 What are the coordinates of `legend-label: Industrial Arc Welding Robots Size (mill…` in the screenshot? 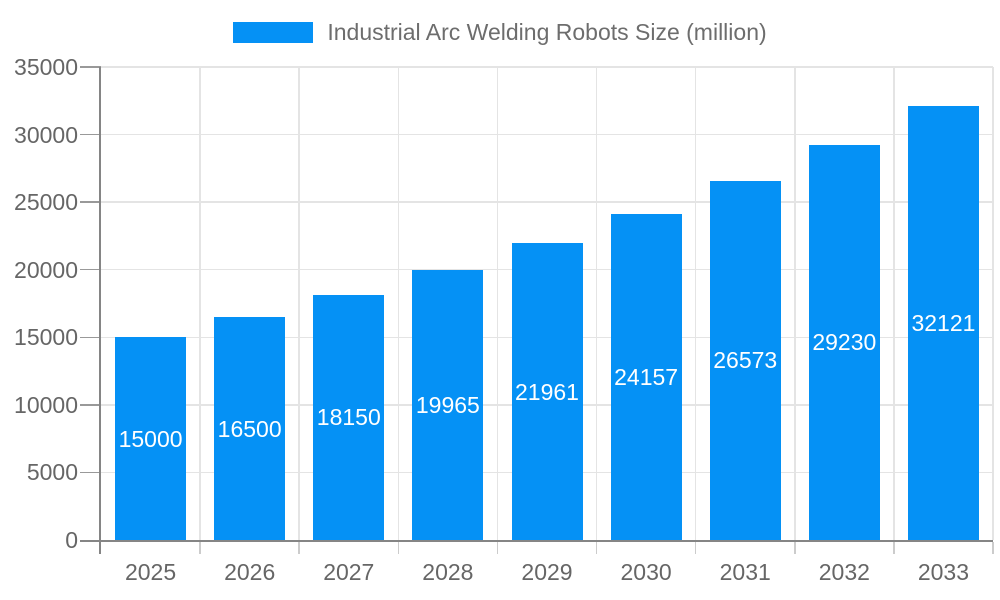 It's located at (547, 31).